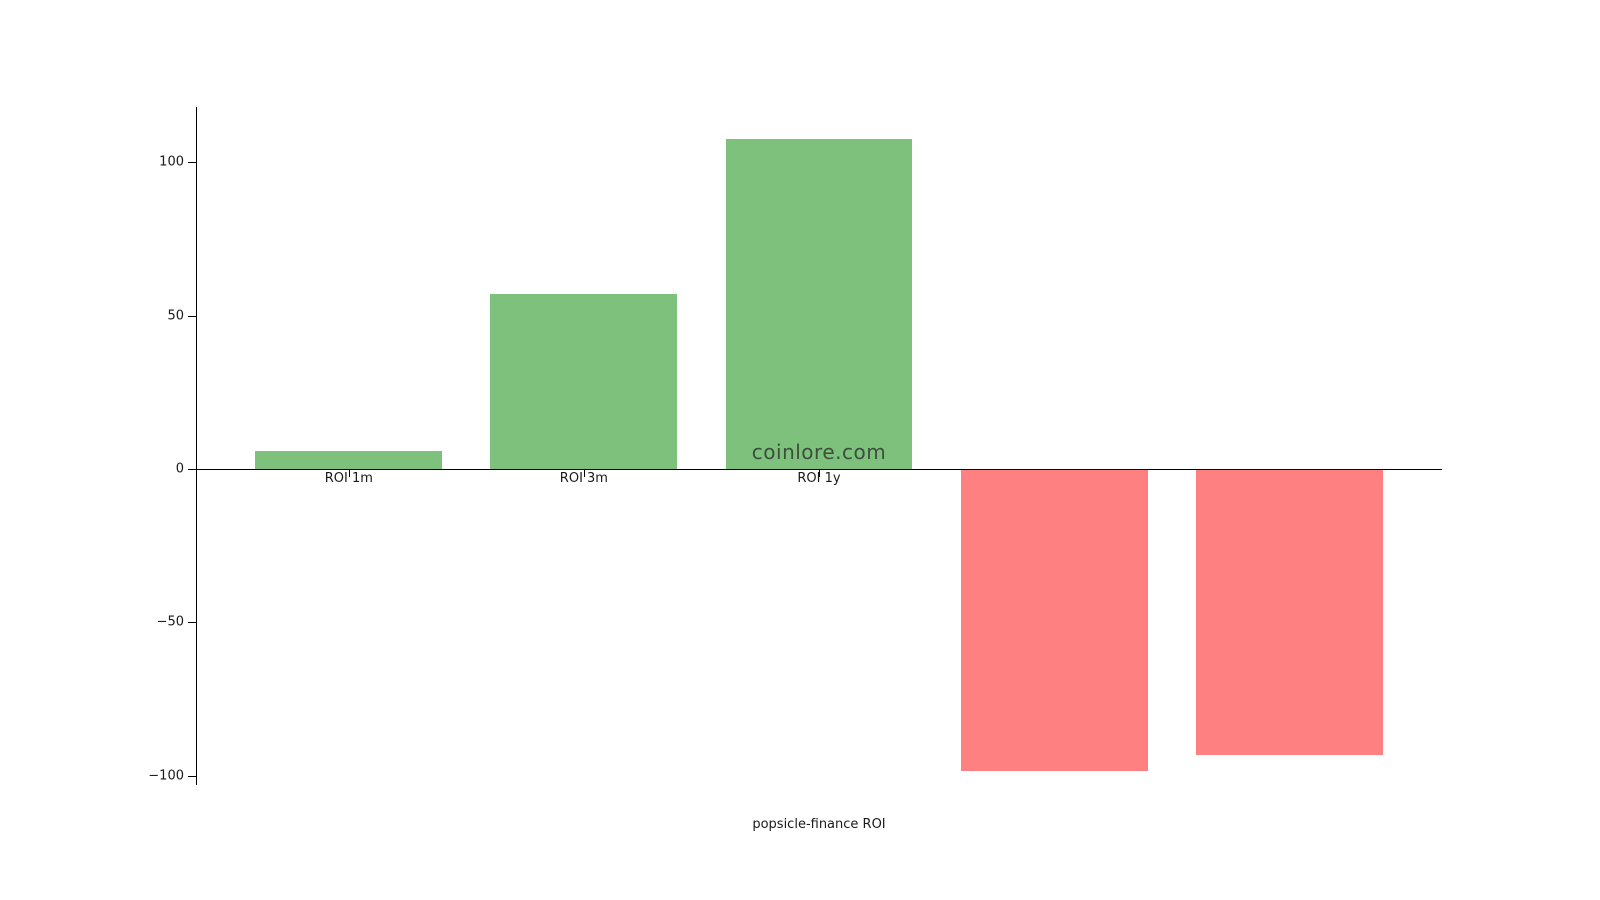 The height and width of the screenshot is (900, 1600). What do you see at coordinates (819, 824) in the screenshot?
I see `chart-title: popsicle-finance ROI` at bounding box center [819, 824].